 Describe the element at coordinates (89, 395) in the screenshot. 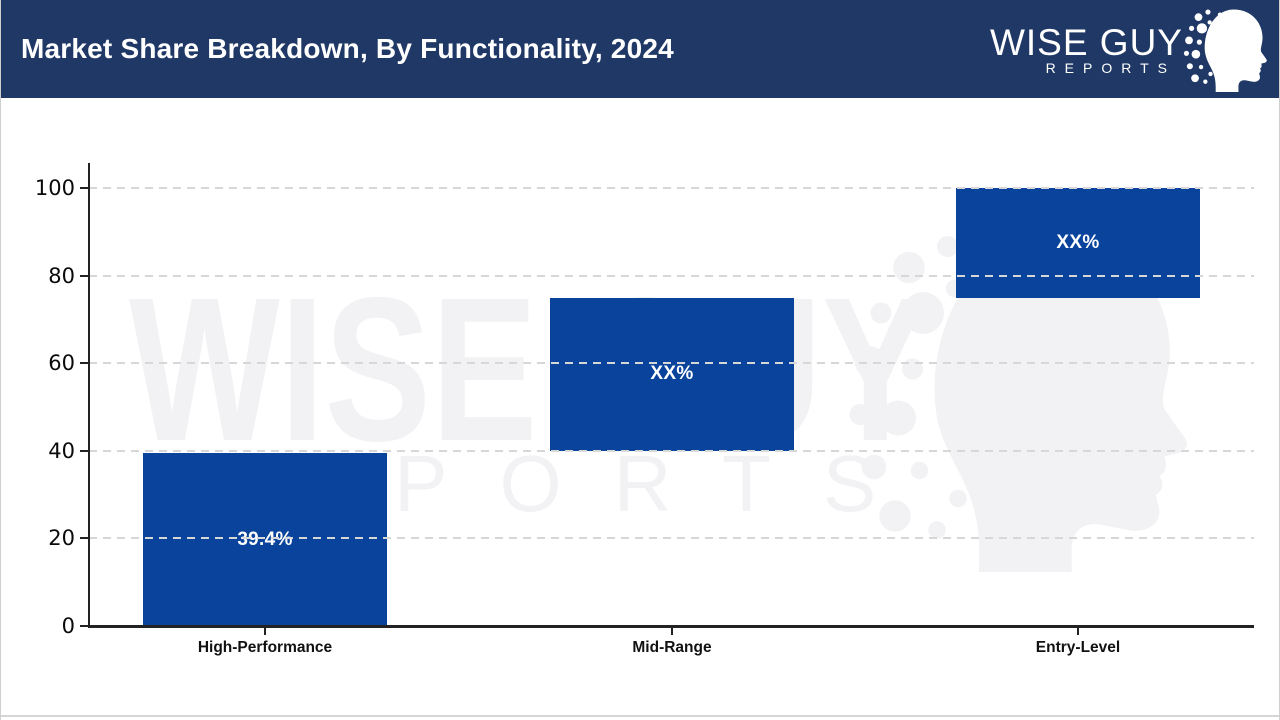

I see `y-axis-line` at that location.